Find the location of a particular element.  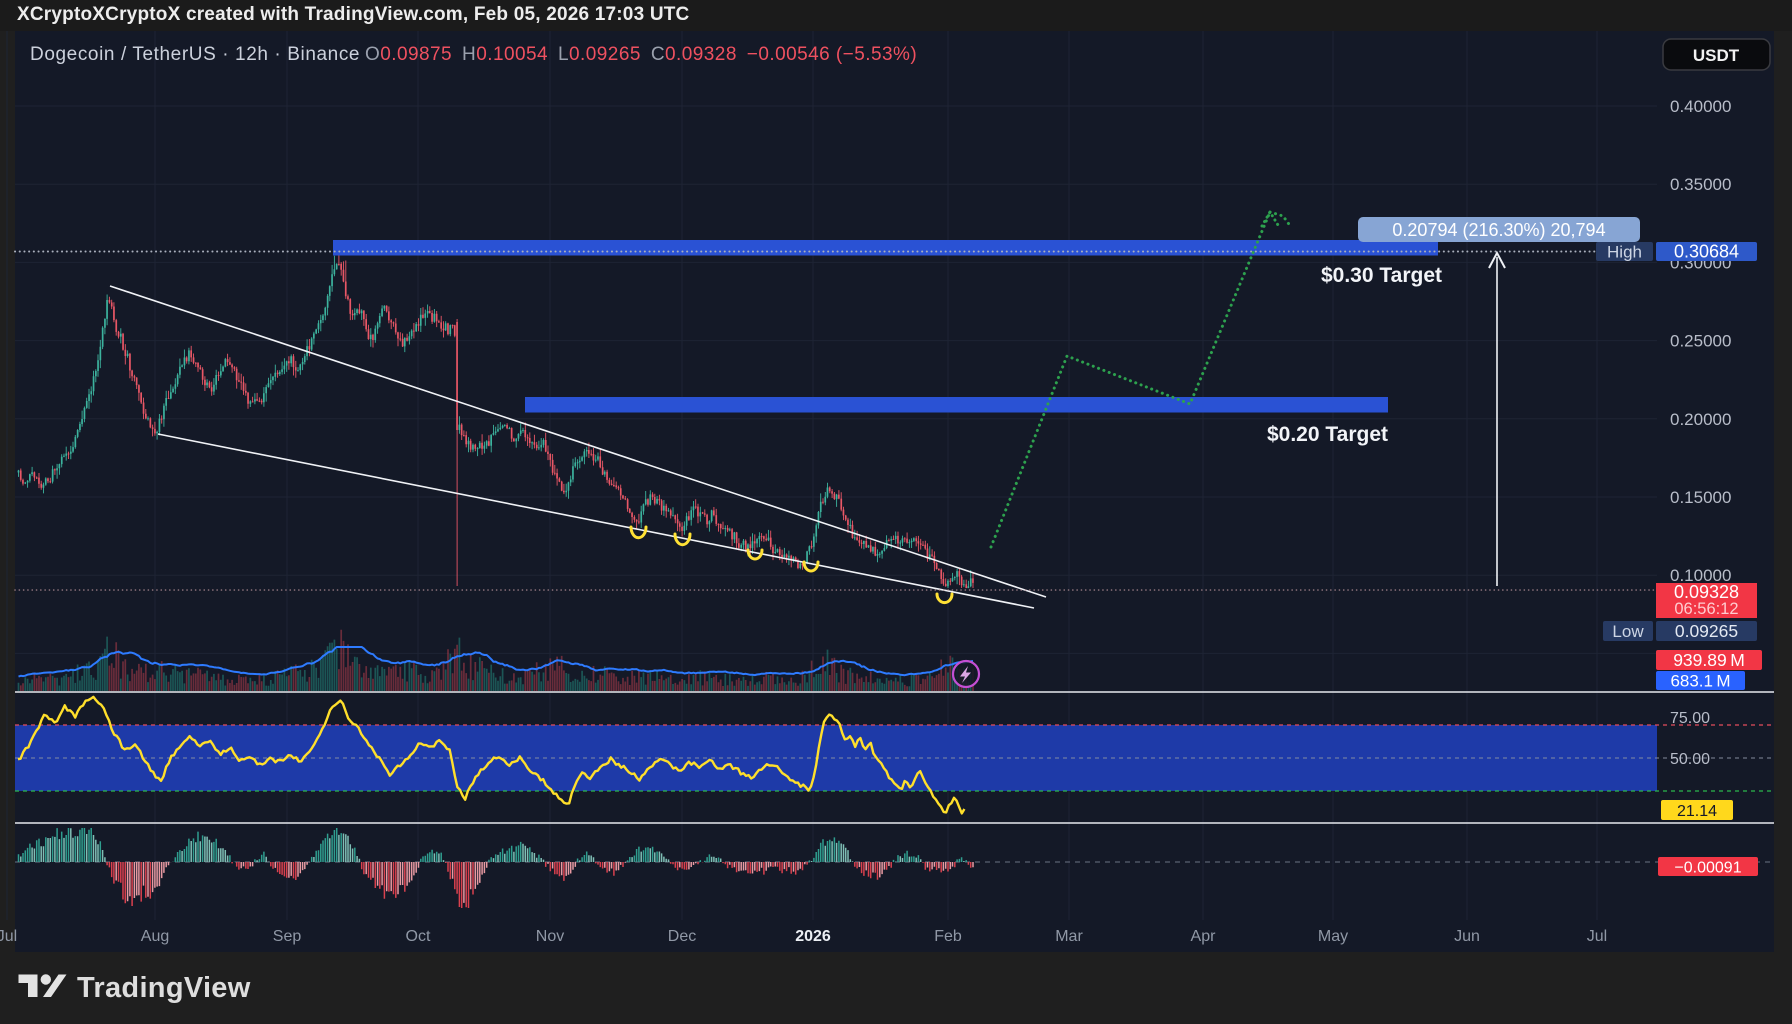

svg-text: 0.10000 is located at coordinates (1700, 575).